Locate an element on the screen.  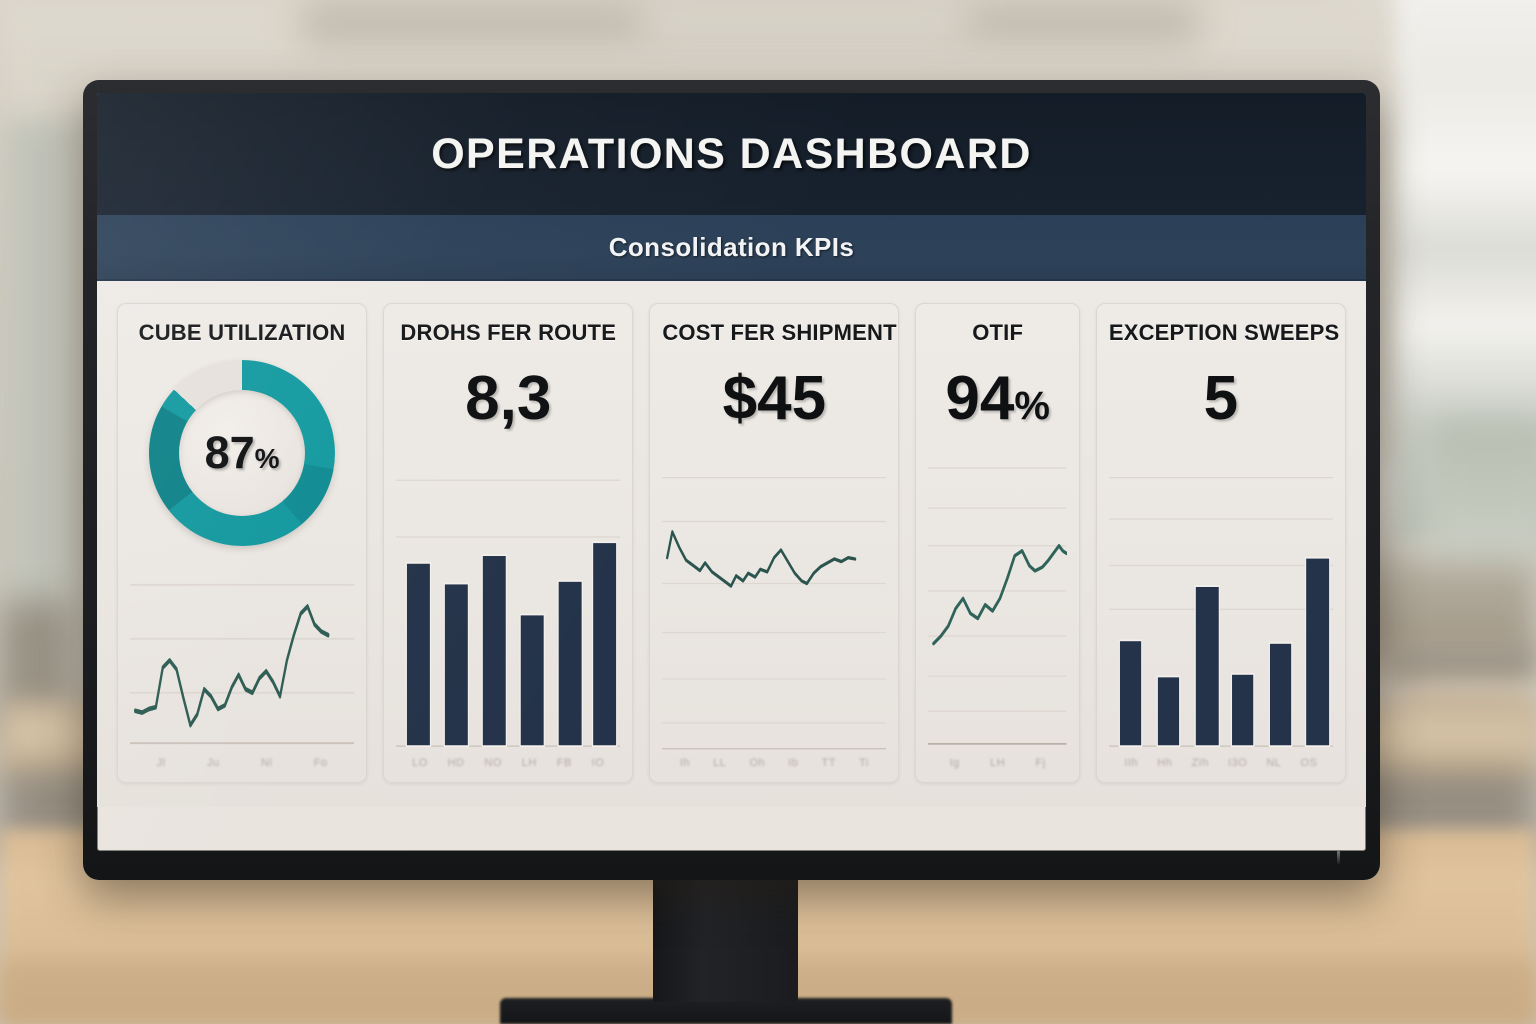
kpi-value: 94% is located at coordinates (997, 398).